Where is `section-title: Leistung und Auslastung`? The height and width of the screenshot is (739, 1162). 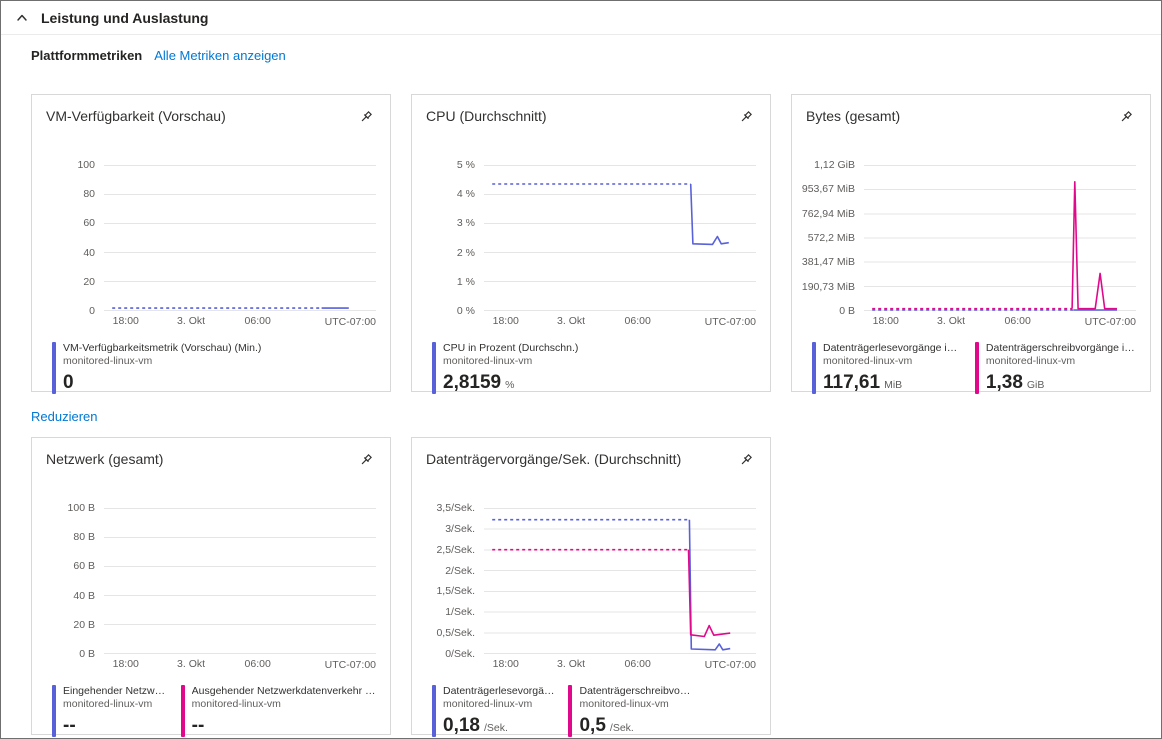
section-title: Leistung und Auslastung is located at coordinates (125, 18).